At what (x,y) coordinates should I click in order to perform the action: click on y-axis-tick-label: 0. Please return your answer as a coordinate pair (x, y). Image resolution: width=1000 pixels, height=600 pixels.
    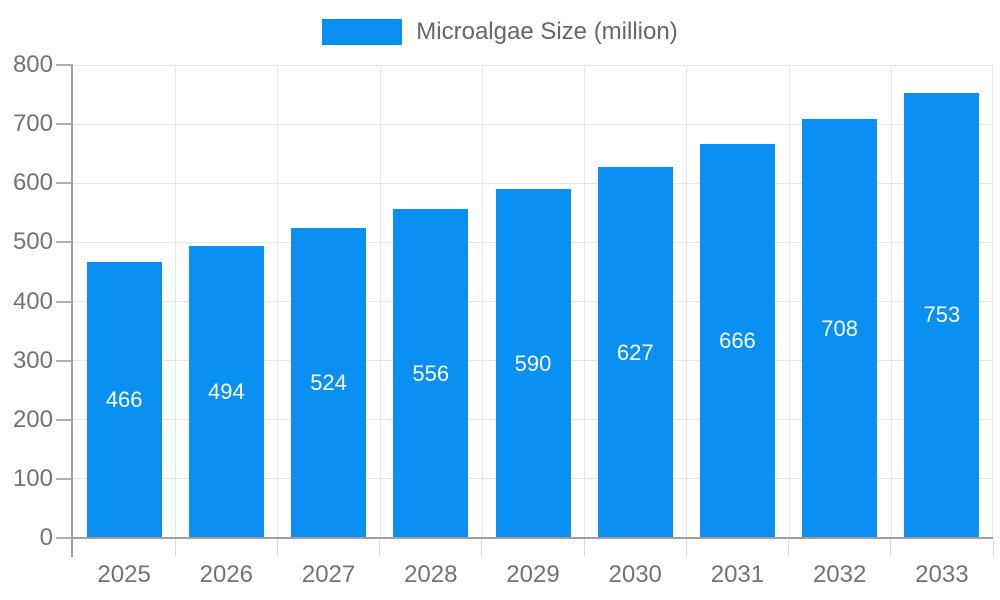
    Looking at the image, I should click on (46, 537).